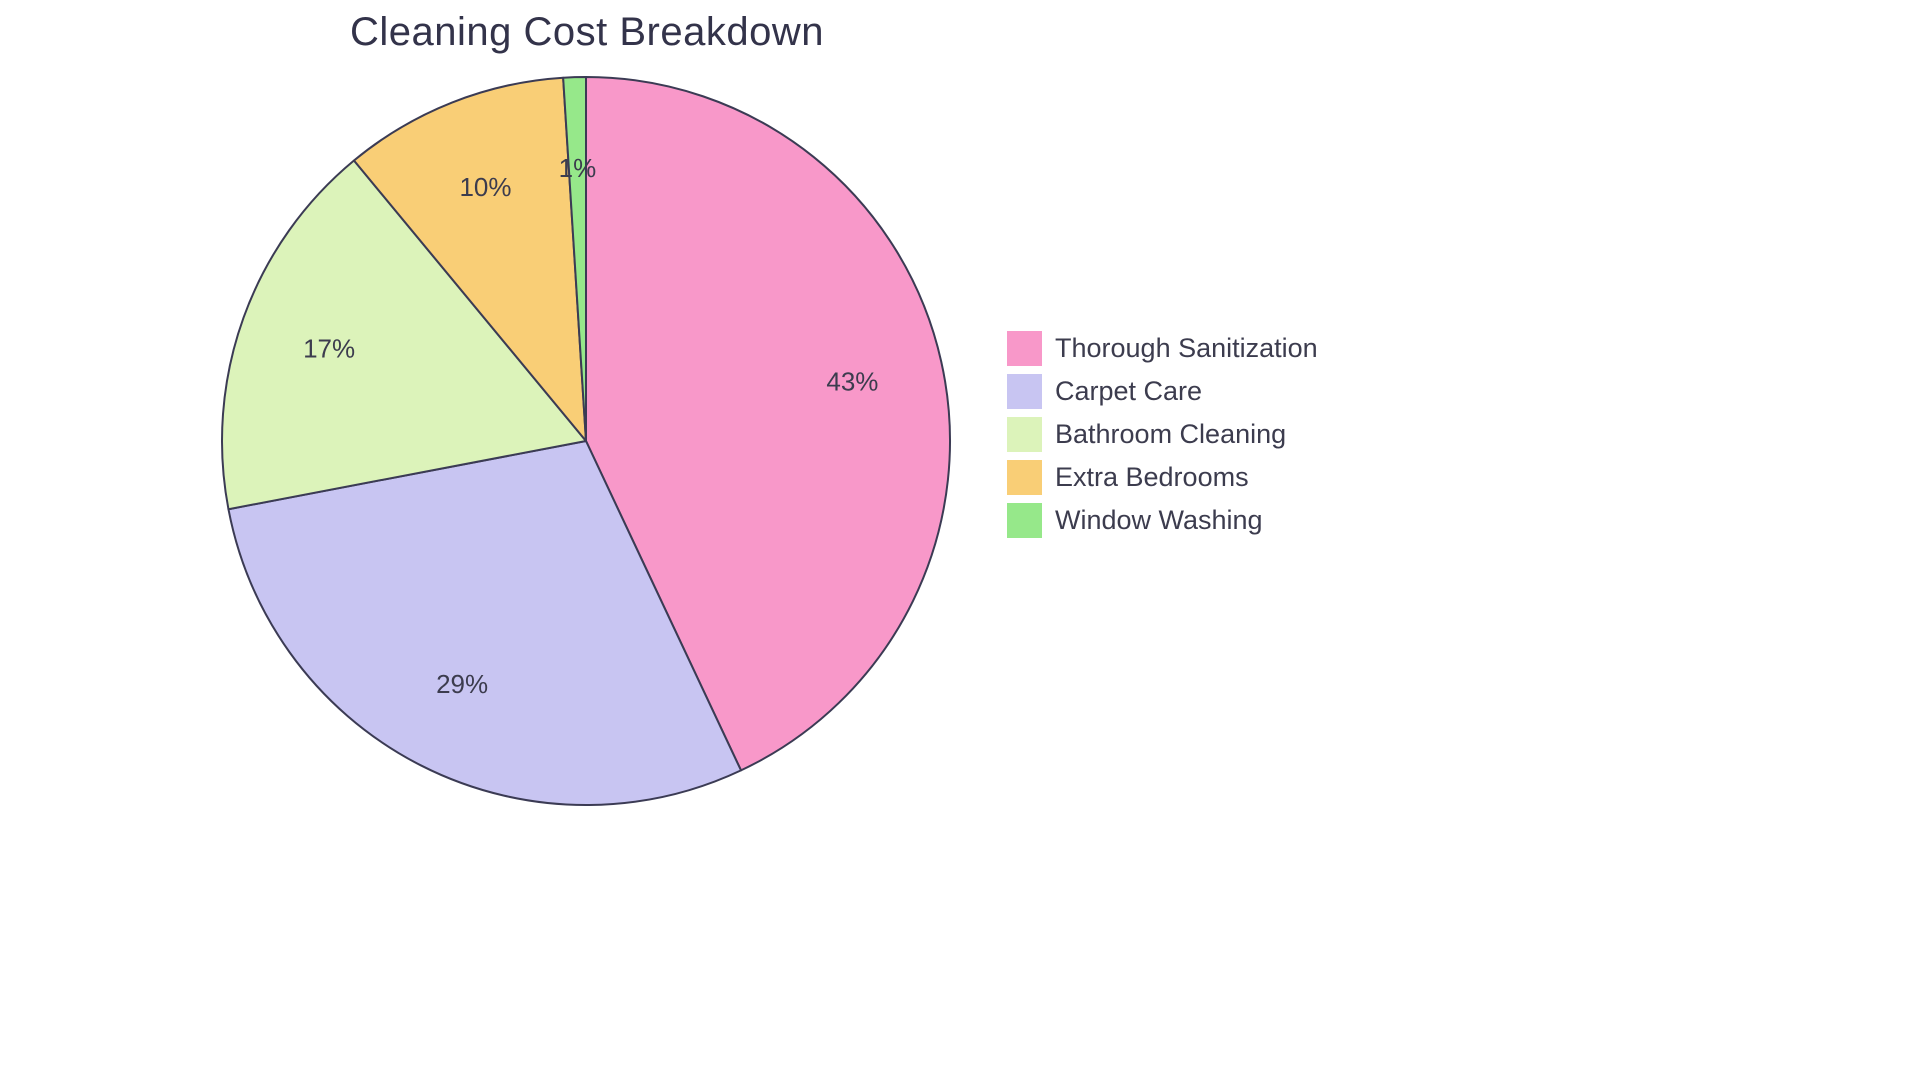 Image resolution: width=1920 pixels, height=1083 pixels. I want to click on chart-title: Cleaning Cost Breakdown, so click(587, 32).